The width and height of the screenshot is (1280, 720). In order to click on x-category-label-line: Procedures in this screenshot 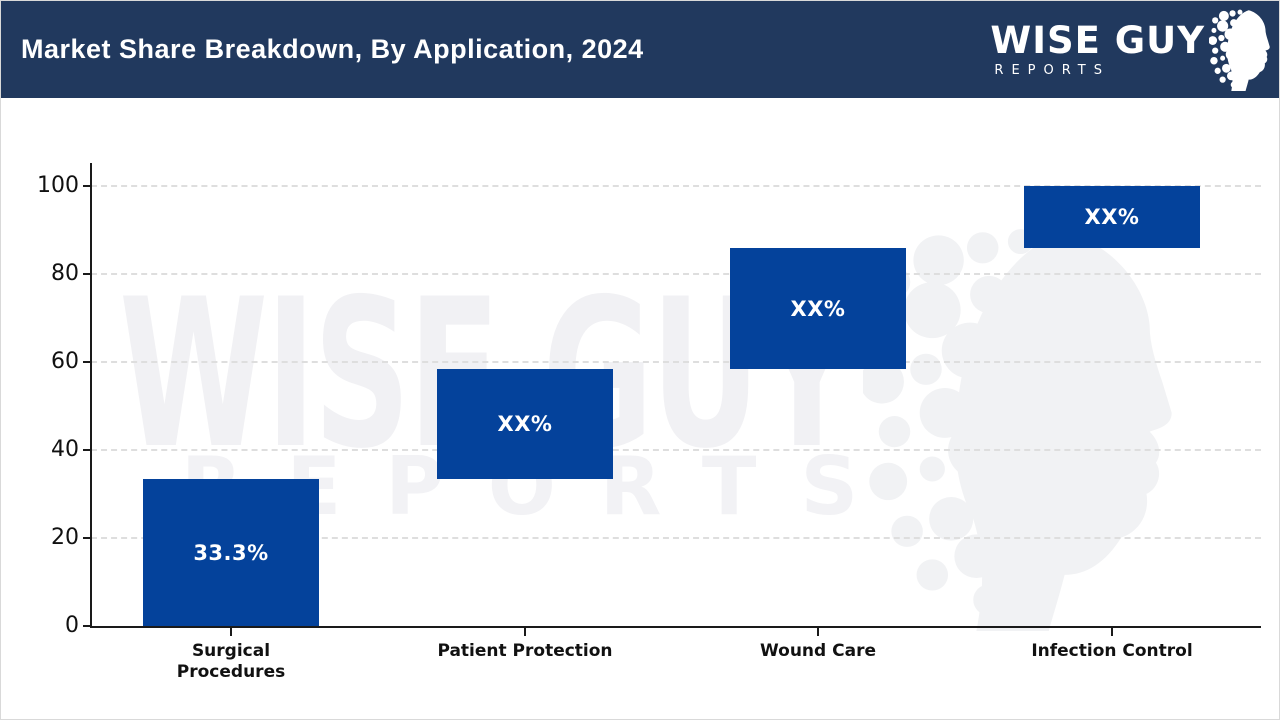, I will do `click(231, 672)`.